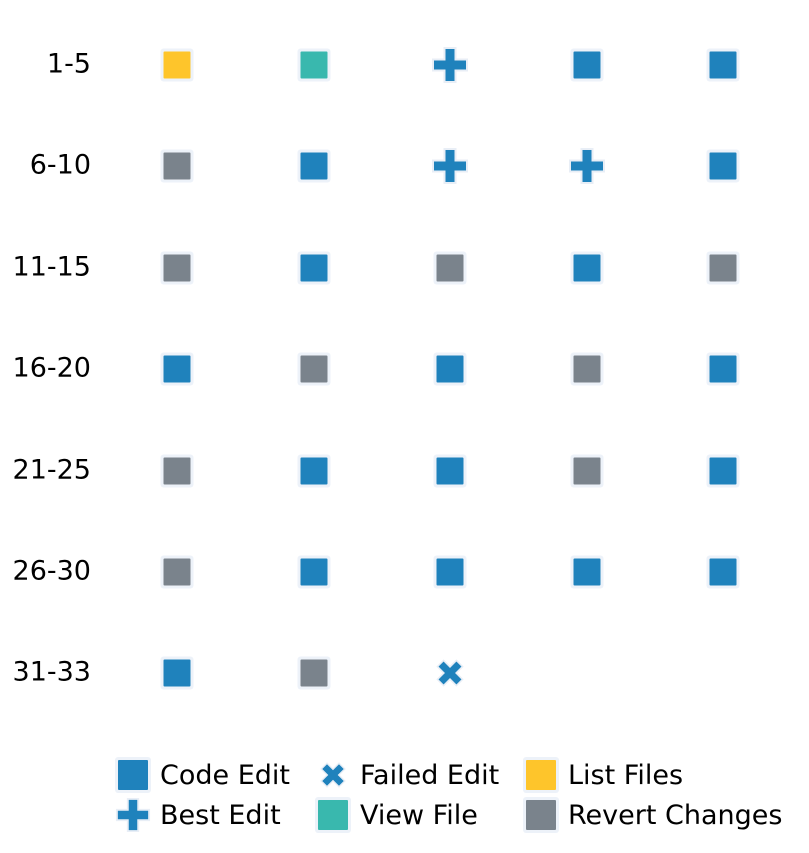  What do you see at coordinates (225, 775) in the screenshot?
I see `legend-label: Code Edit` at bounding box center [225, 775].